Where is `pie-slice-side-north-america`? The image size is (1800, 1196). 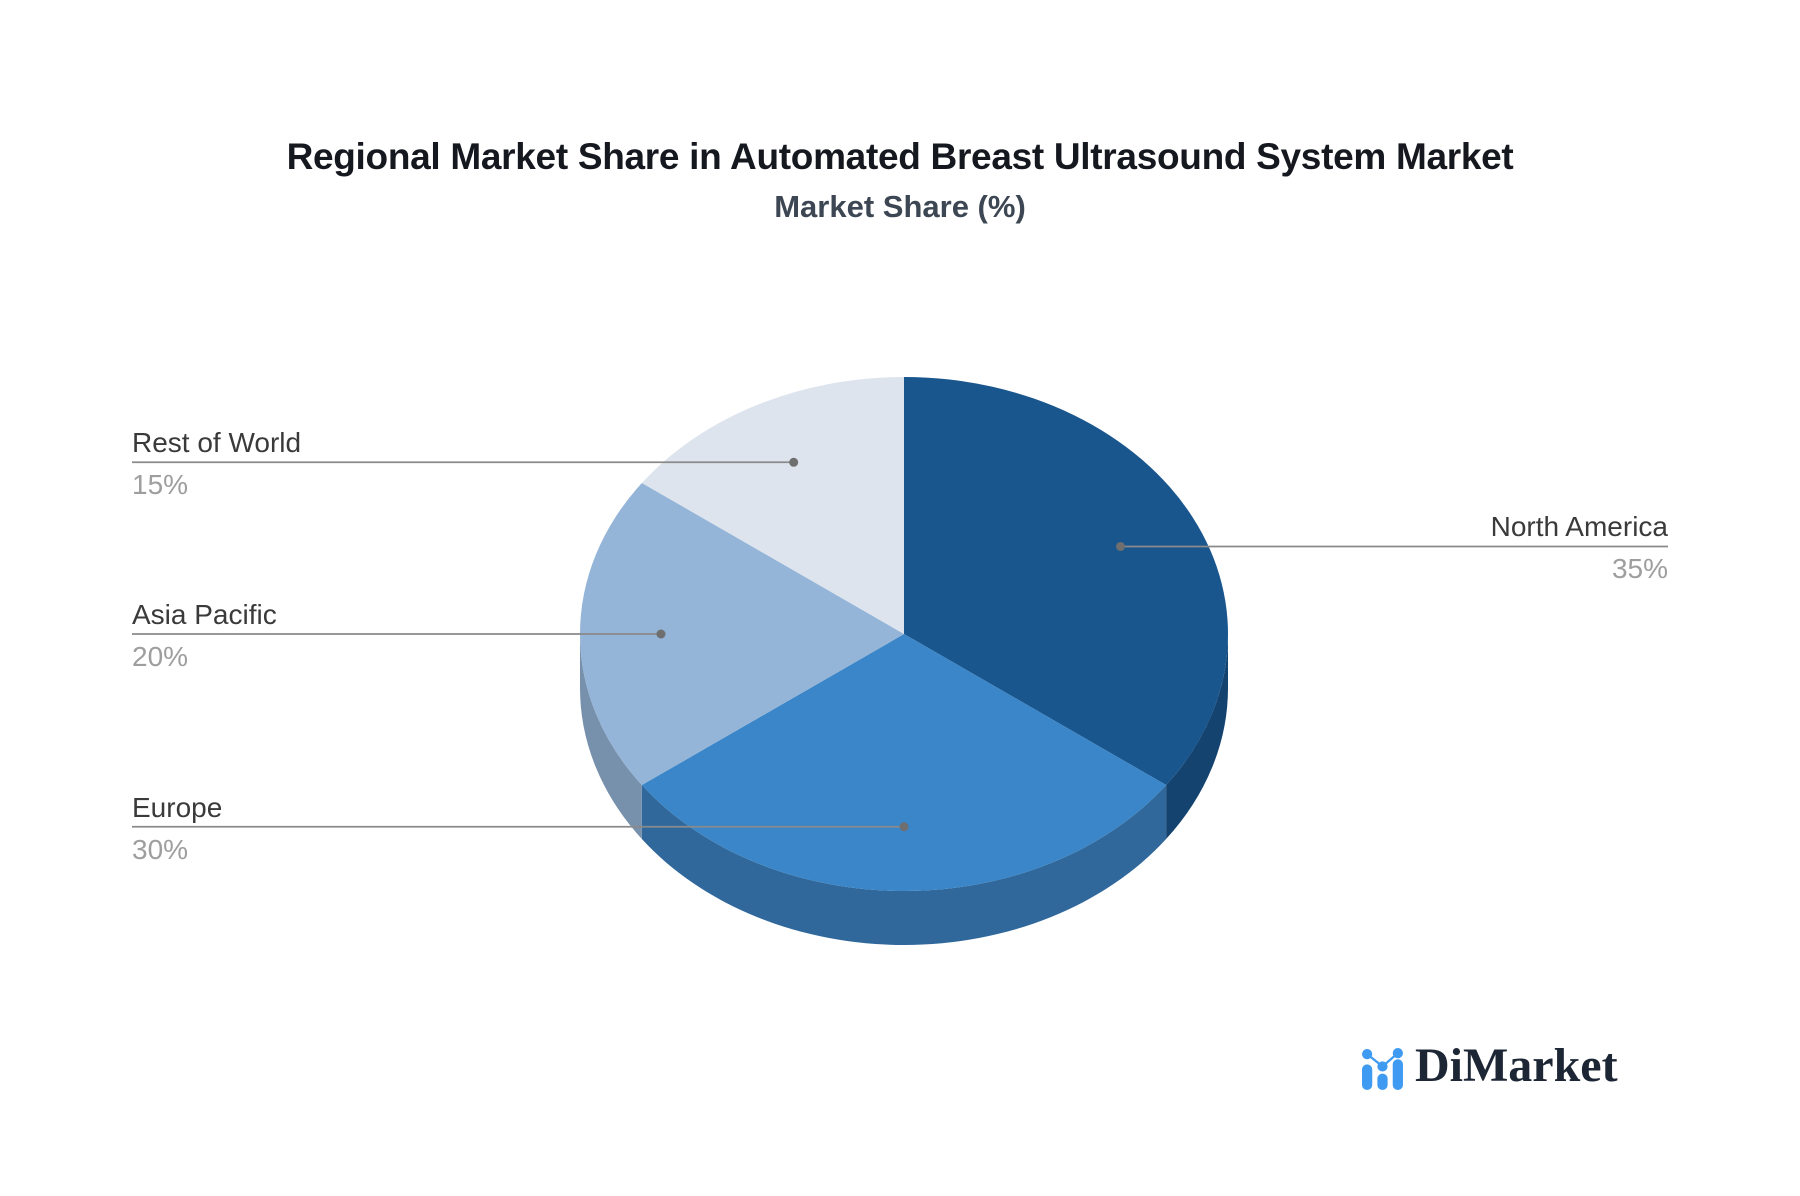 pie-slice-side-north-america is located at coordinates (1197, 737).